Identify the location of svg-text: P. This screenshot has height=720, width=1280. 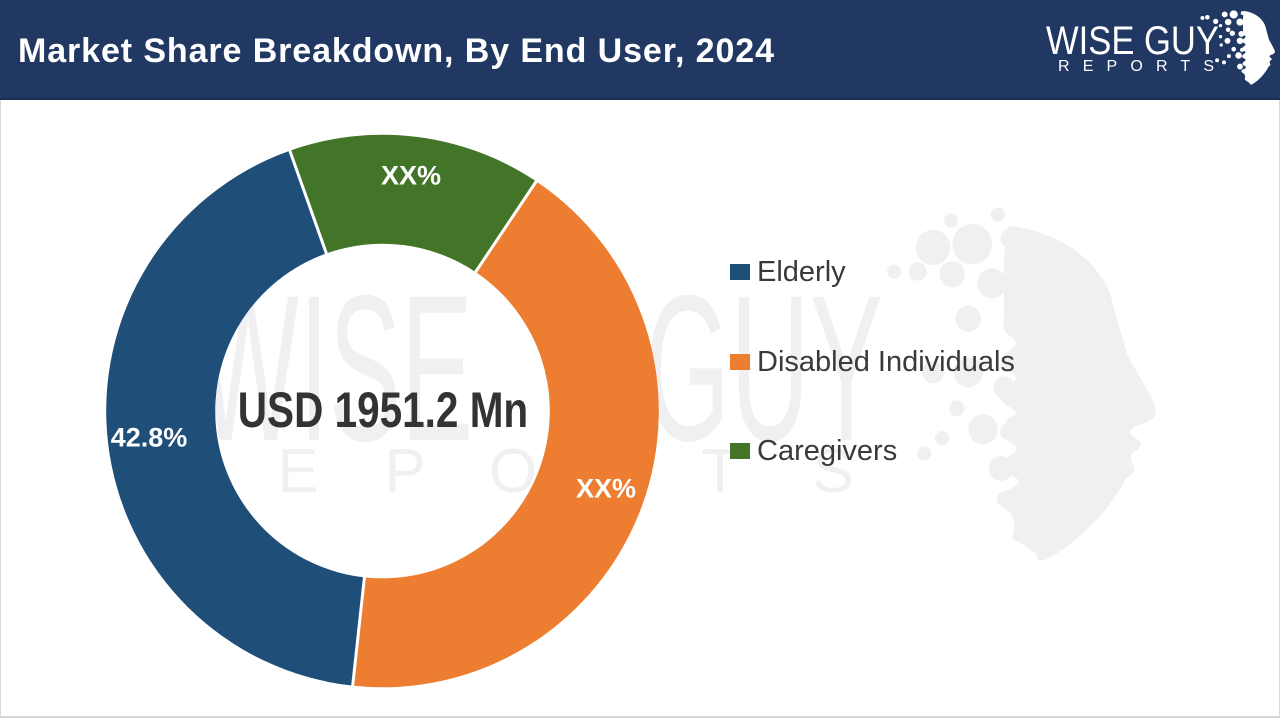
(404, 471).